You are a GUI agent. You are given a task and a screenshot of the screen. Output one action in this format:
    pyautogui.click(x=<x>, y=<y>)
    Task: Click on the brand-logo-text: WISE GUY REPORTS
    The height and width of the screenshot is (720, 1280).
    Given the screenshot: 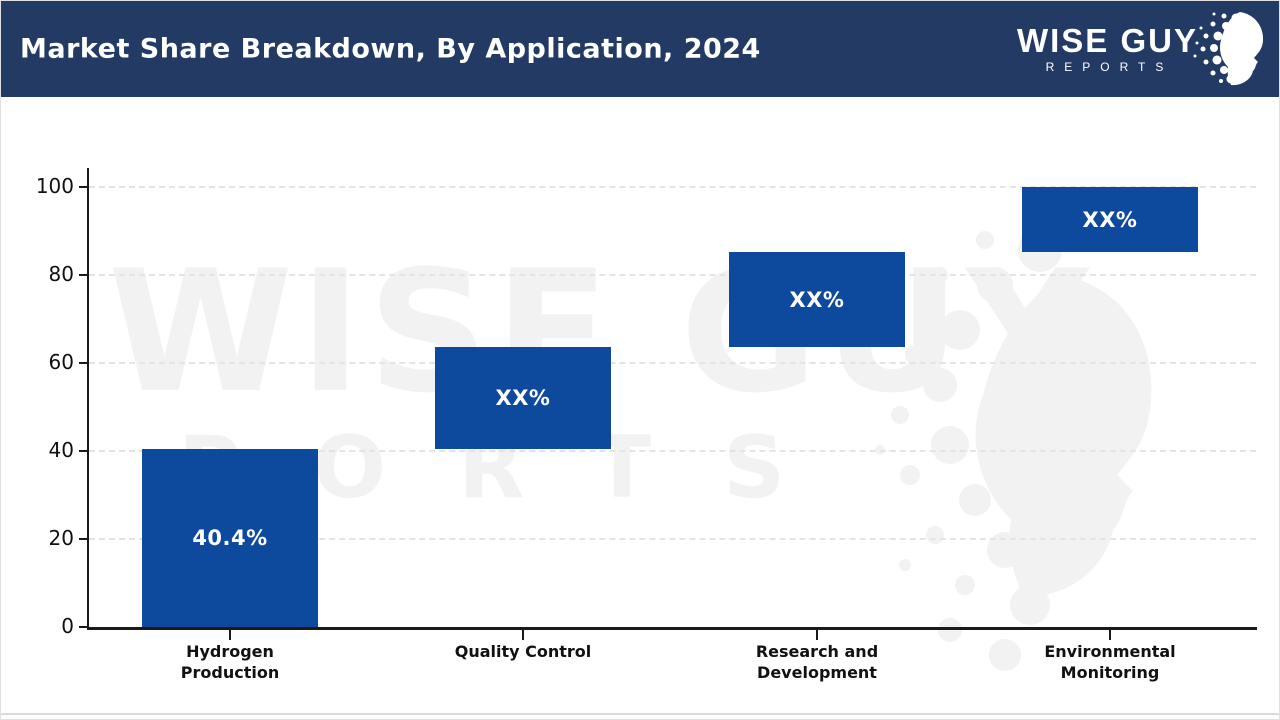 What is the action you would take?
    pyautogui.click(x=1107, y=49)
    